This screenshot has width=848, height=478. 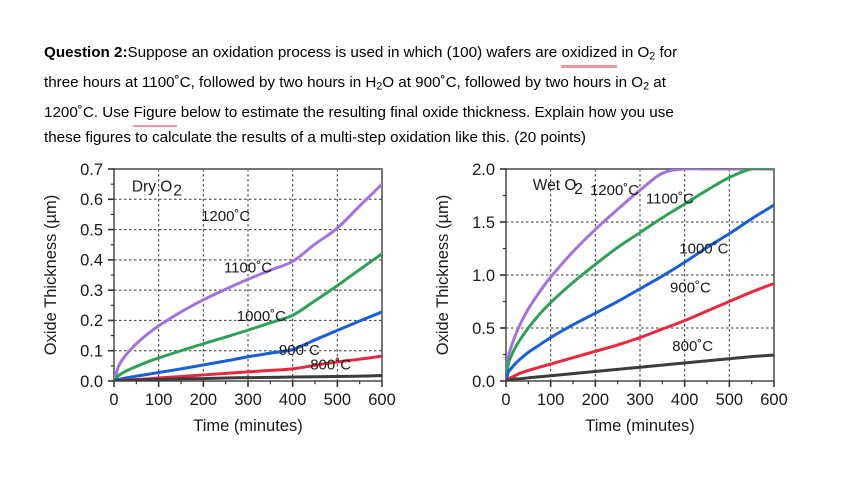 What do you see at coordinates (91, 321) in the screenshot?
I see `ytick-label: 0.2` at bounding box center [91, 321].